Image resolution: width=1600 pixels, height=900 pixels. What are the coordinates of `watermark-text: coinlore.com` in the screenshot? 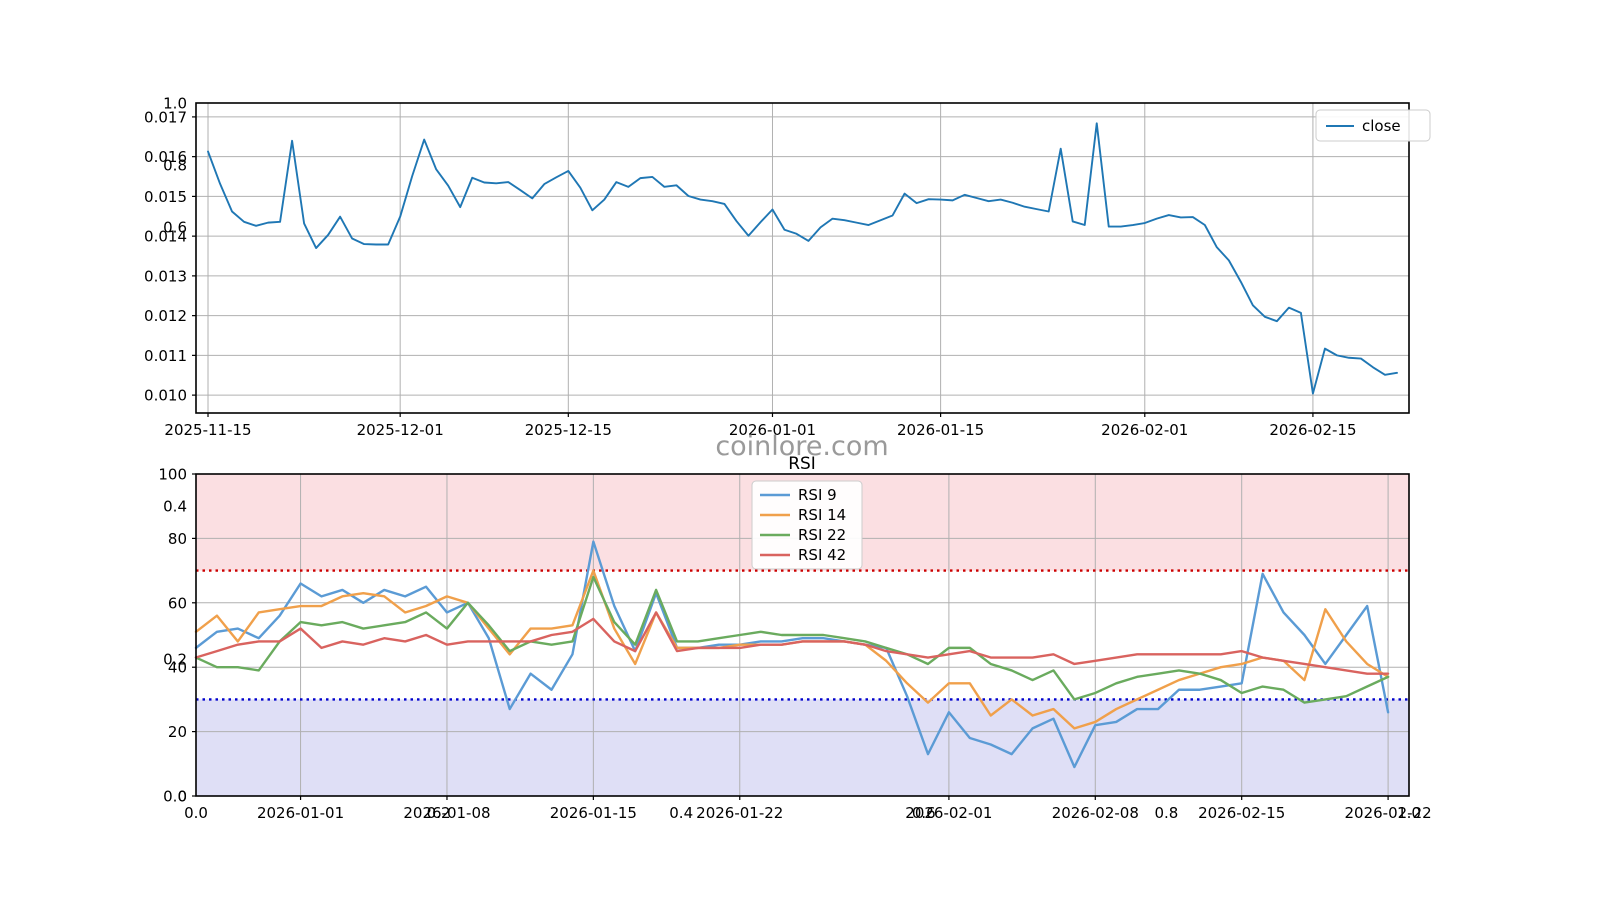 It's located at (801, 446).